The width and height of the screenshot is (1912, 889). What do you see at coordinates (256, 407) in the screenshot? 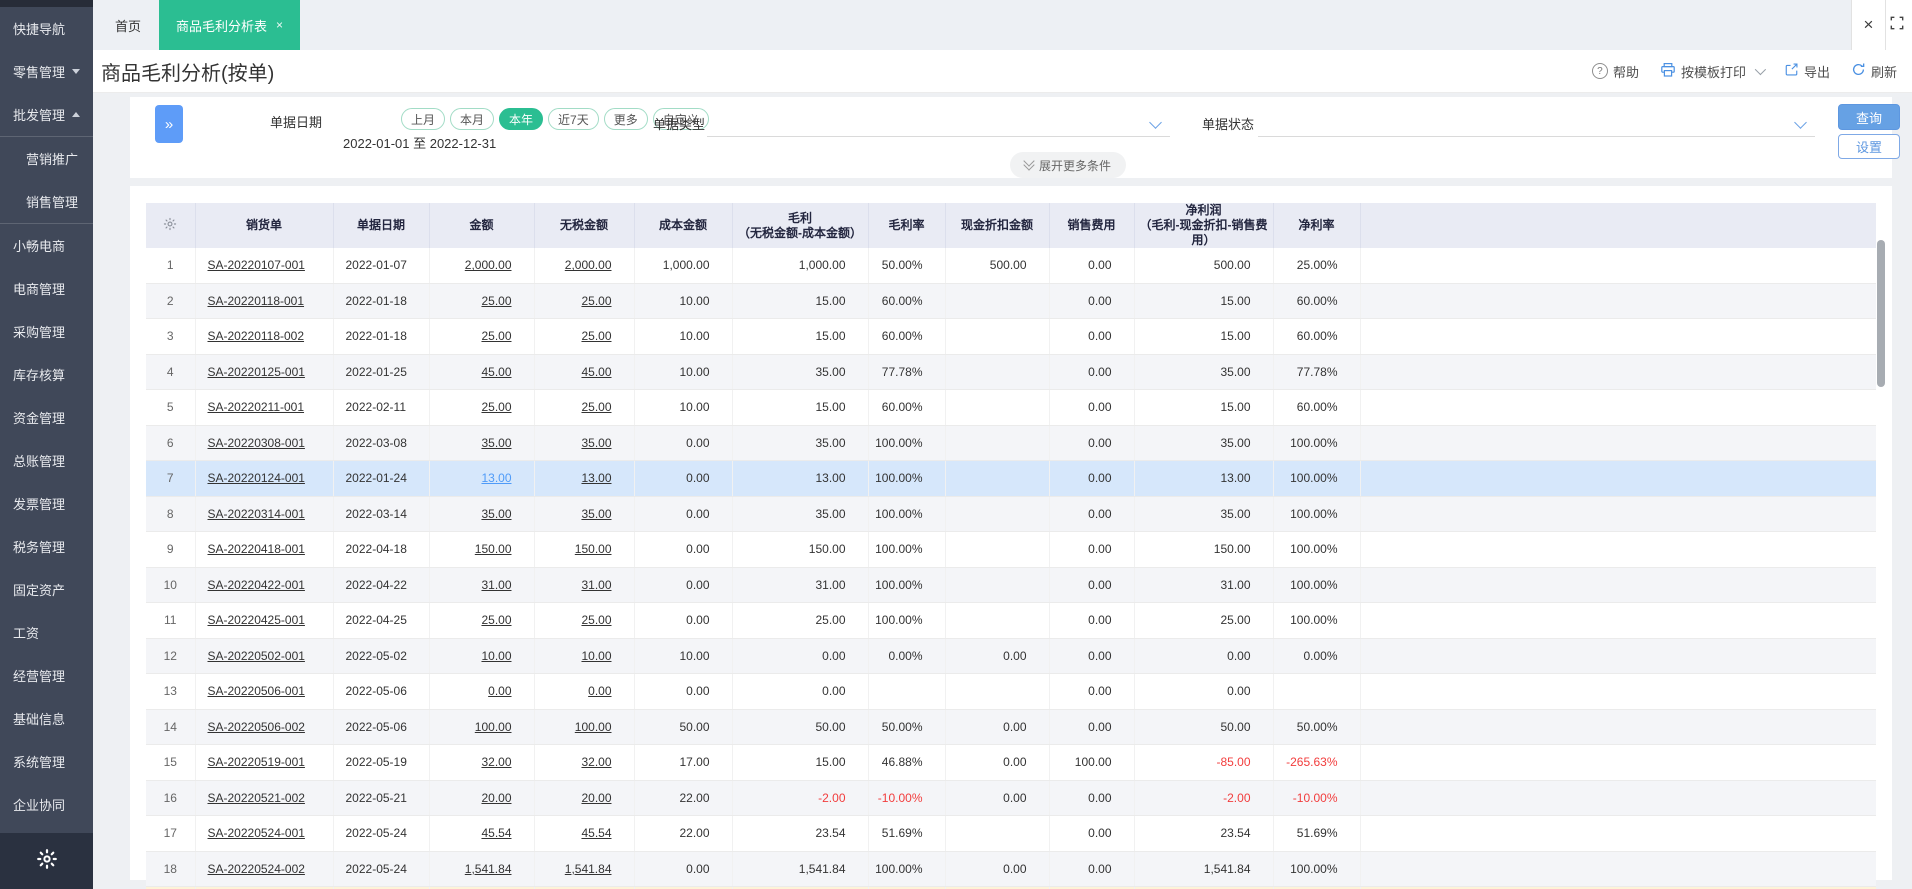
I see `sales-order-link: SA-20220211-001` at bounding box center [256, 407].